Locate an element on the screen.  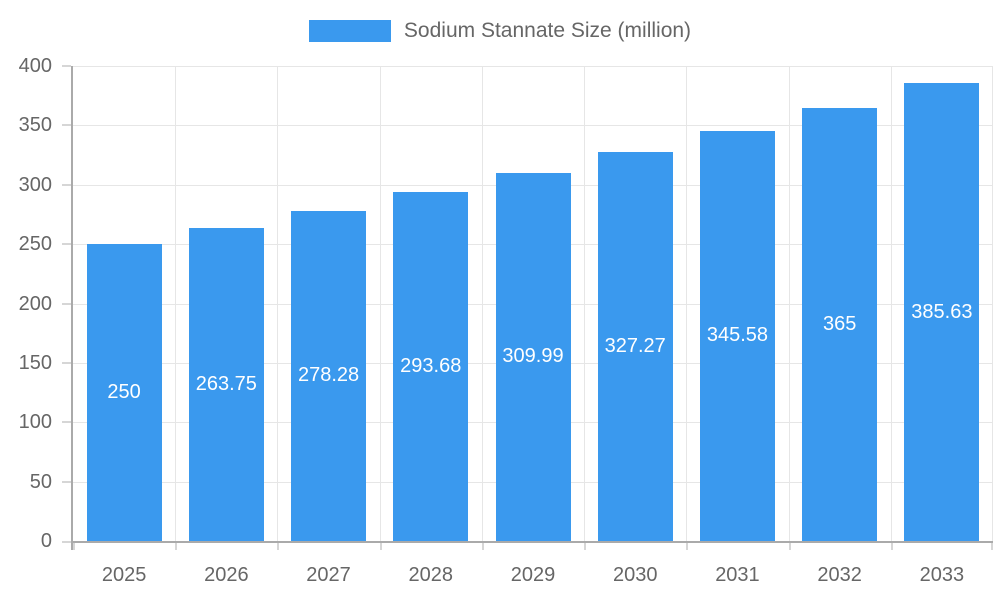
bar-2027: 278.28 is located at coordinates (329, 375).